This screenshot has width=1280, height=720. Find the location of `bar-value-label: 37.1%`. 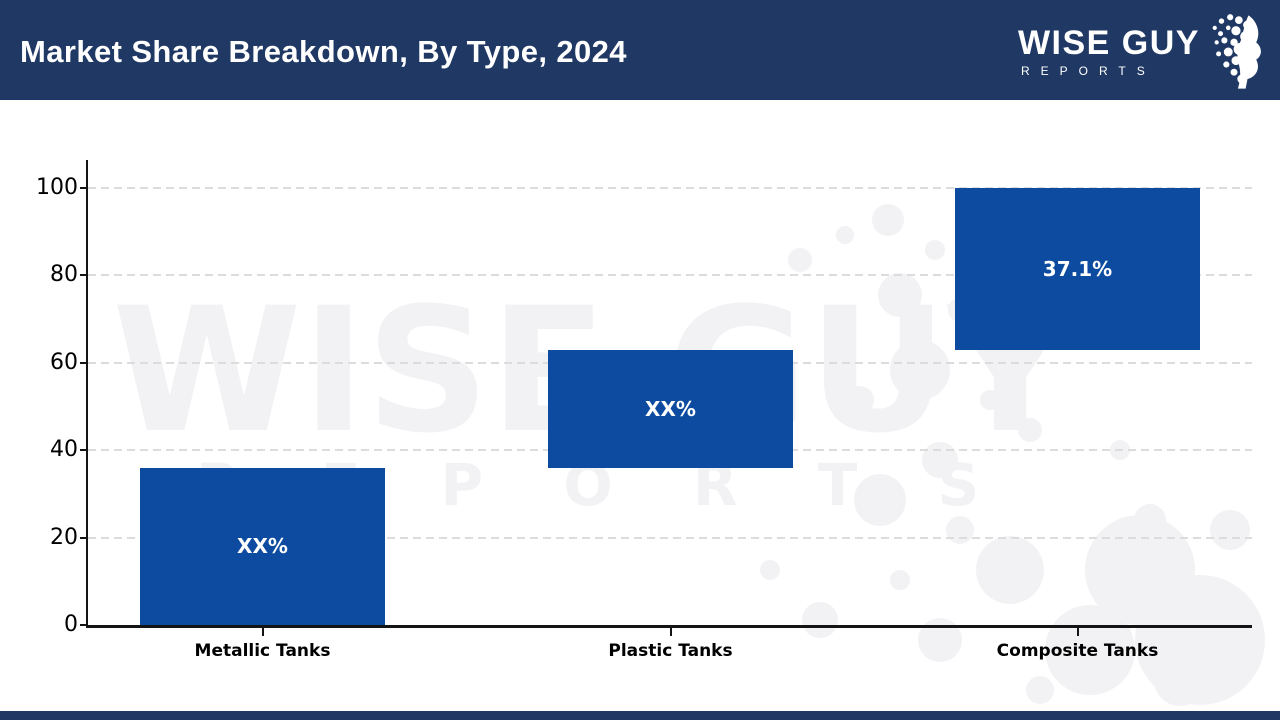

bar-value-label: 37.1% is located at coordinates (1077, 268).